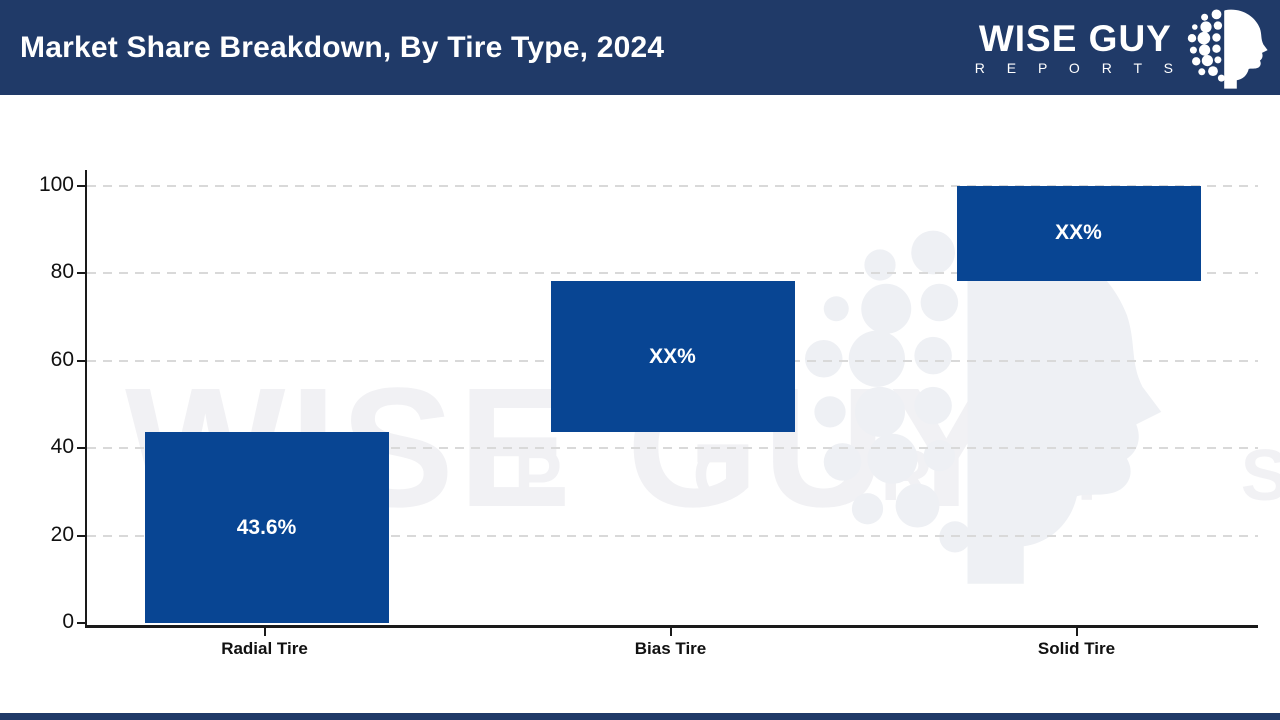 The width and height of the screenshot is (1280, 720). I want to click on bar-2: XX%, so click(1078, 233).